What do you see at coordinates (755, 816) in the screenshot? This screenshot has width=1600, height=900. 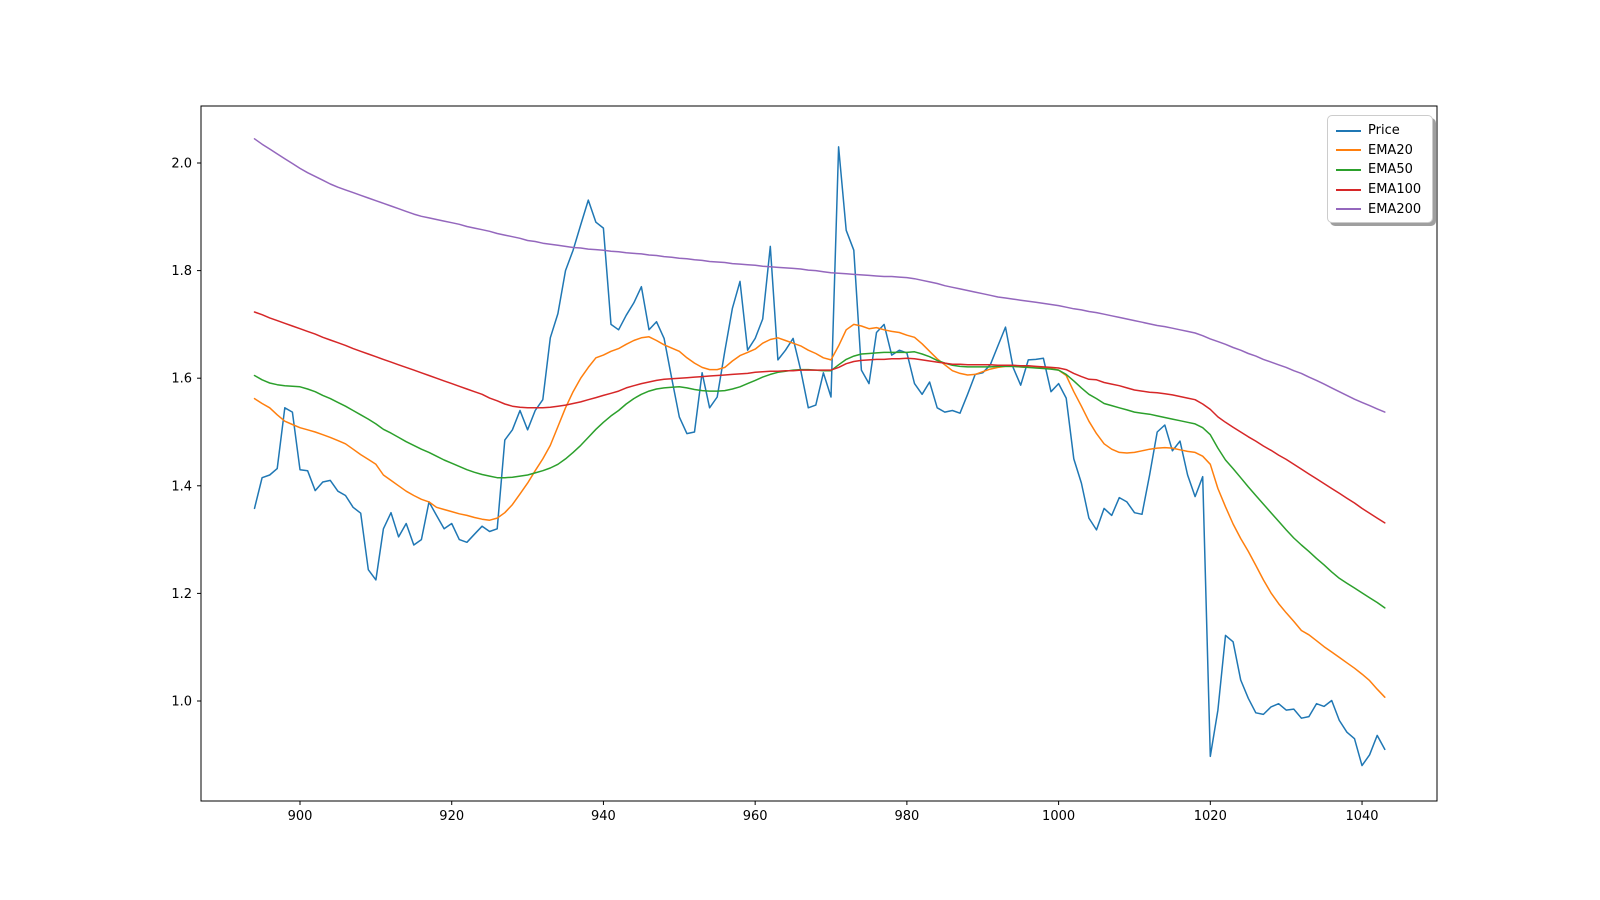 I see `x-tick-label: 960` at bounding box center [755, 816].